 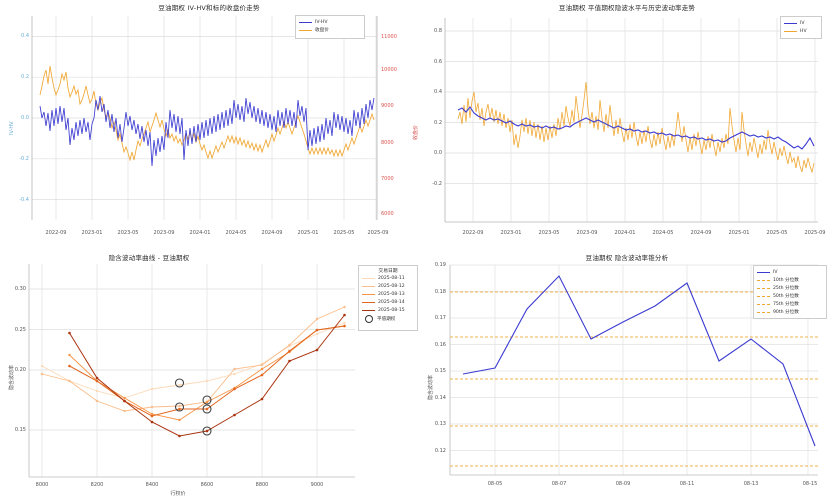 What do you see at coordinates (317, 485) in the screenshot?
I see `x-tick: 9000` at bounding box center [317, 485].